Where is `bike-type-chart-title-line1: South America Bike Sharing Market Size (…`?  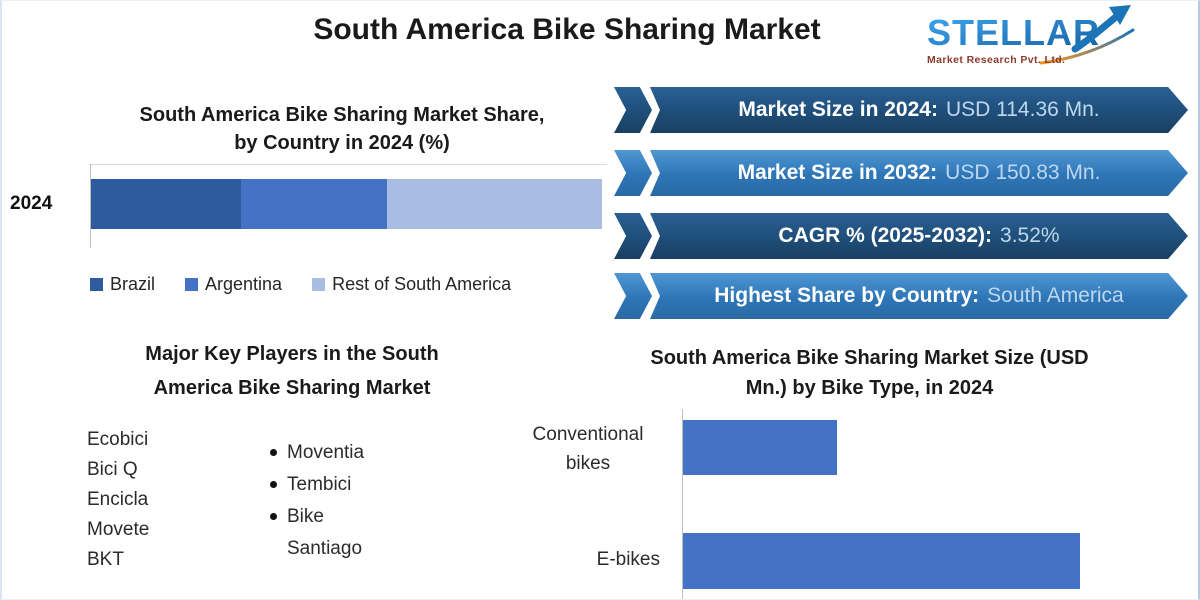 bike-type-chart-title-line1: South America Bike Sharing Market Size (… is located at coordinates (869, 358).